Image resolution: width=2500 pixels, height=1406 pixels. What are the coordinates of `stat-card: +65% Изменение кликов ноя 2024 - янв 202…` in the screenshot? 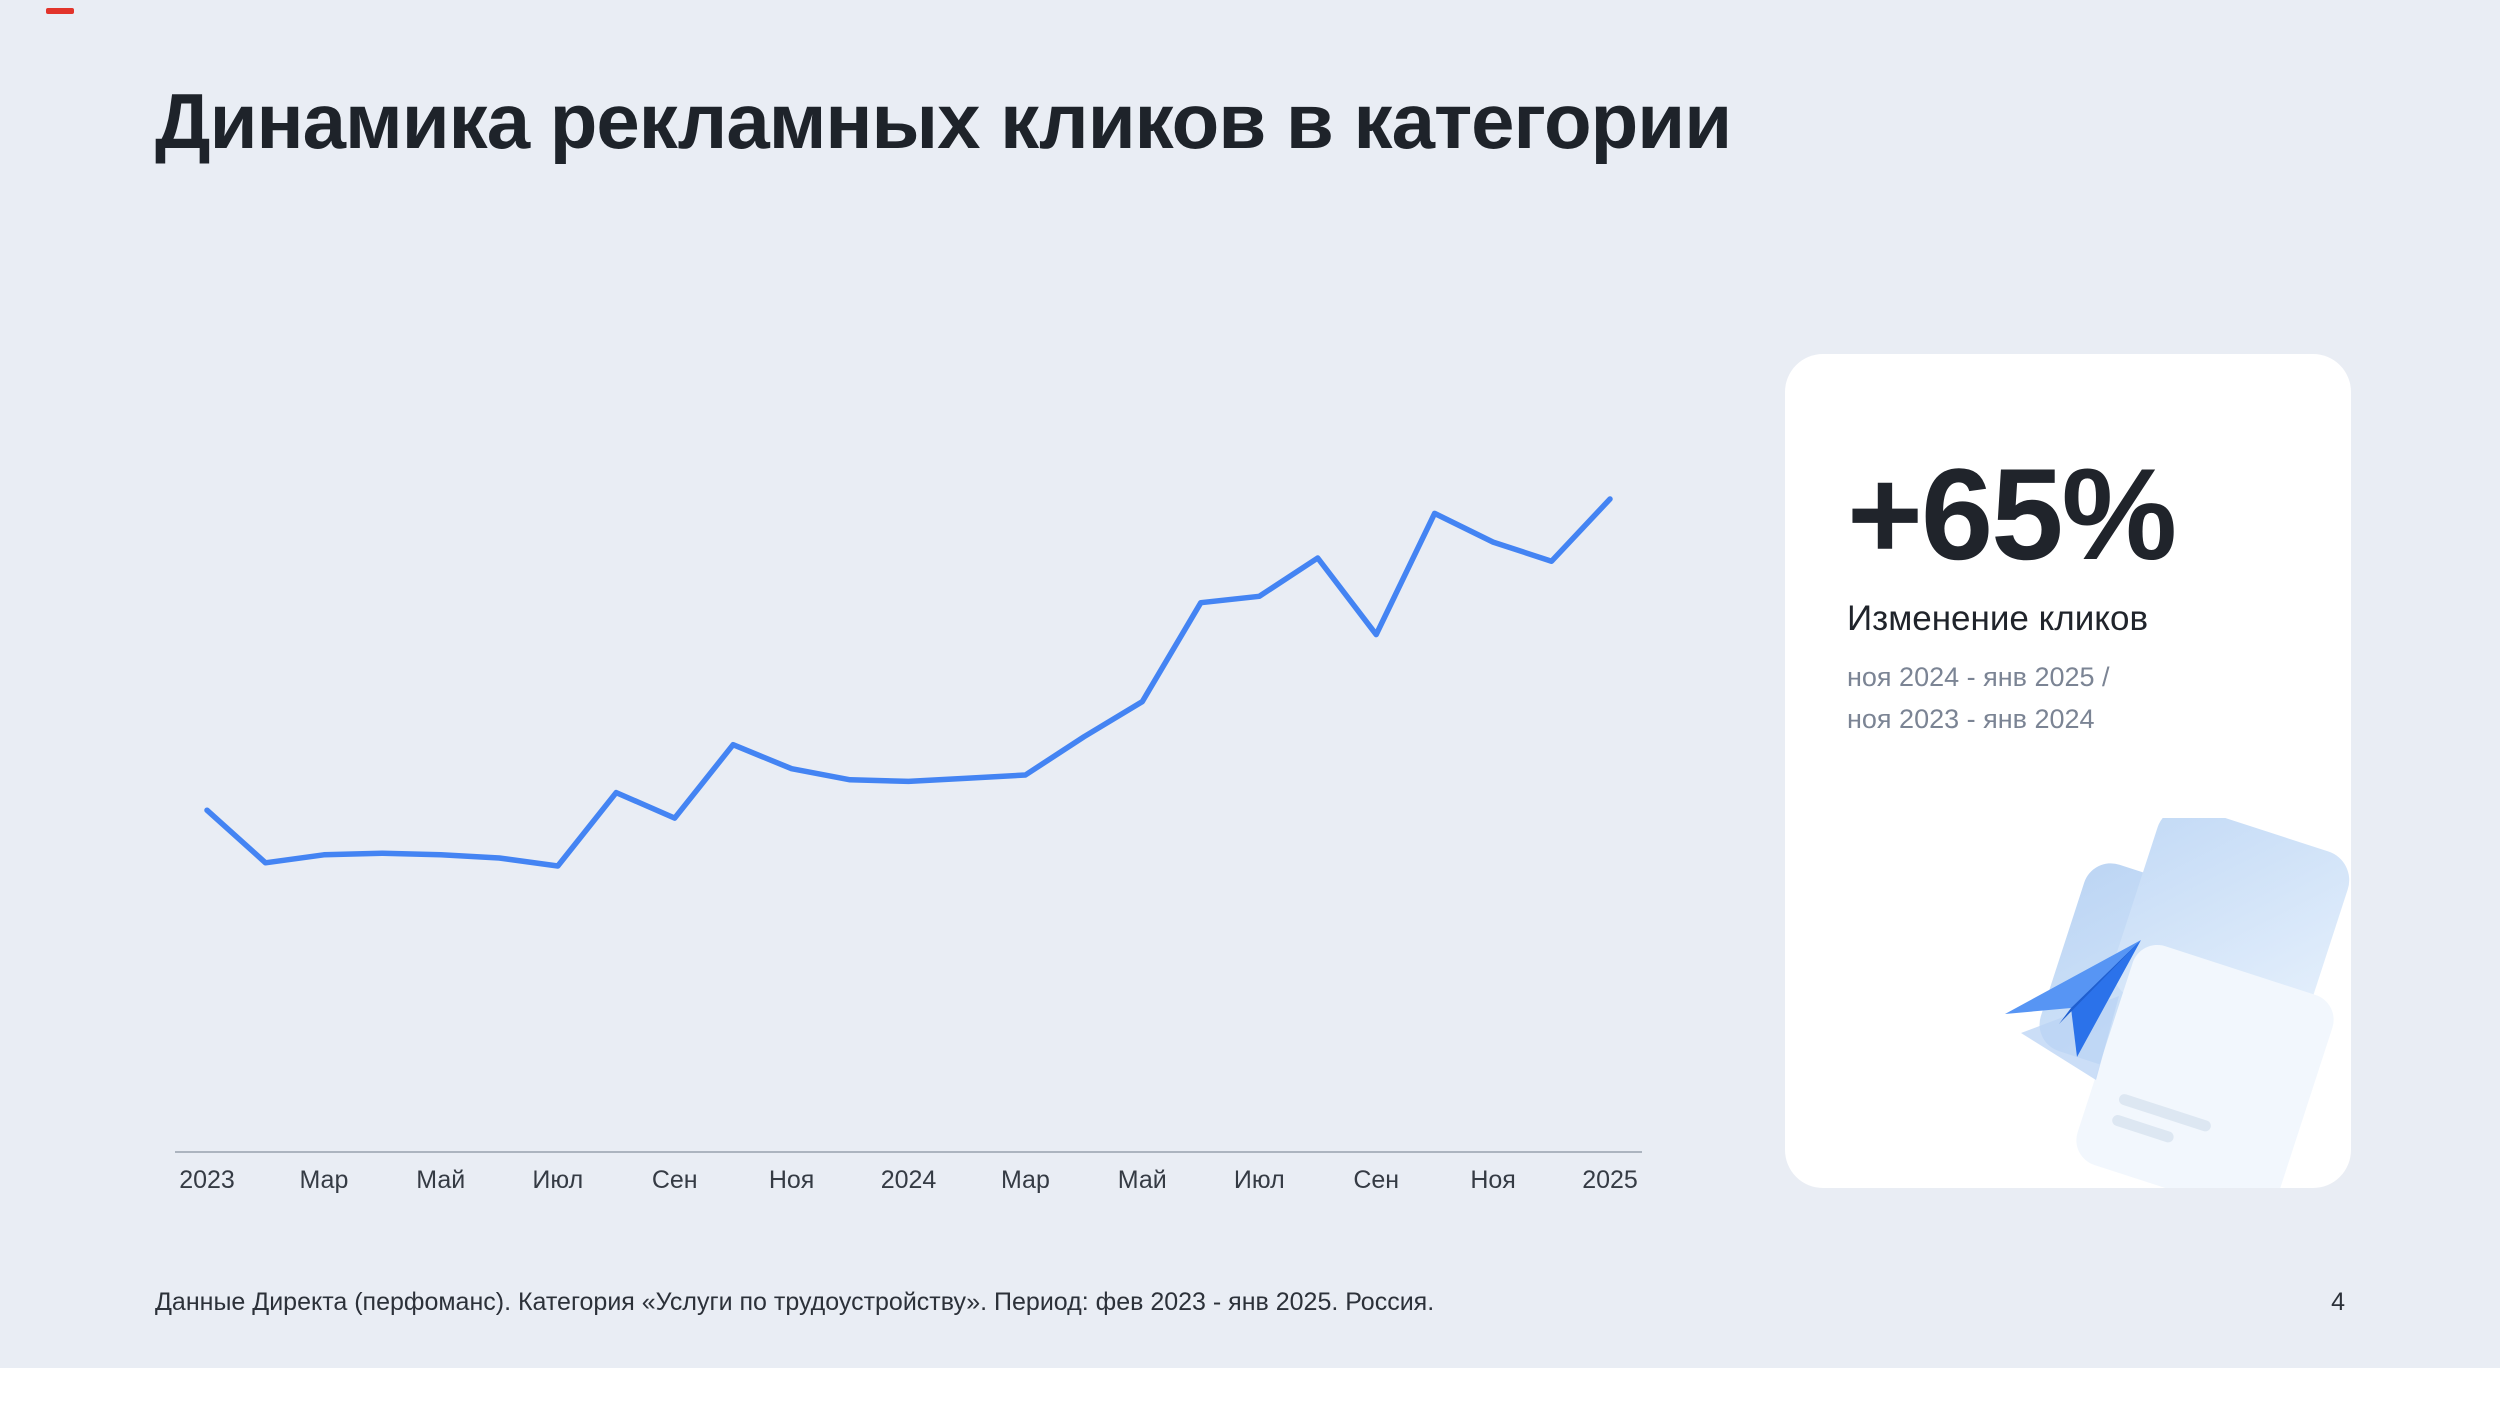 It's located at (2068, 771).